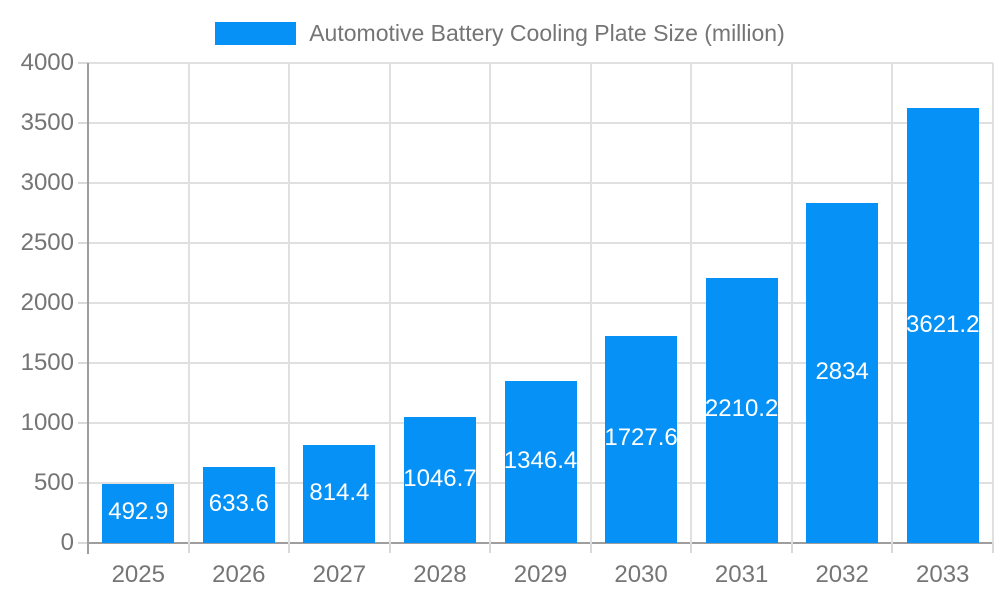  What do you see at coordinates (239, 574) in the screenshot?
I see `x-axis-tick-label: 2026` at bounding box center [239, 574].